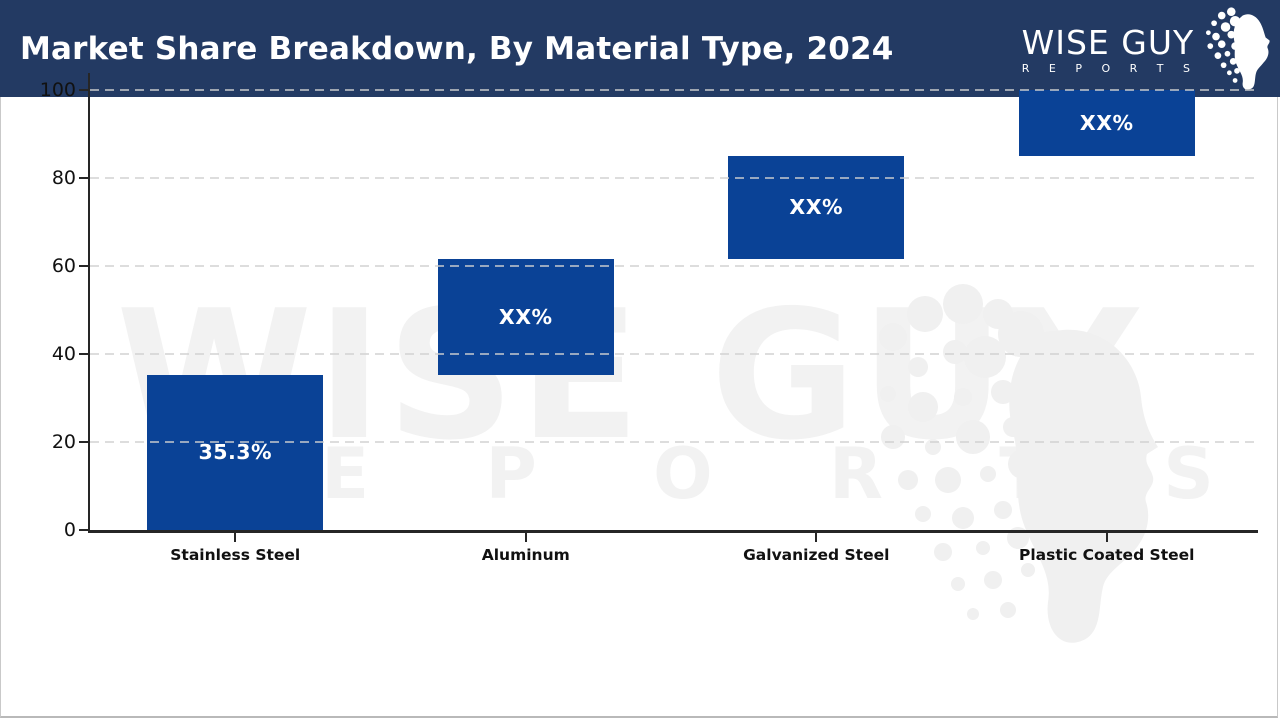 The width and height of the screenshot is (1280, 720). Describe the element at coordinates (1237, 50) in the screenshot. I see `logo-head-icon` at that location.